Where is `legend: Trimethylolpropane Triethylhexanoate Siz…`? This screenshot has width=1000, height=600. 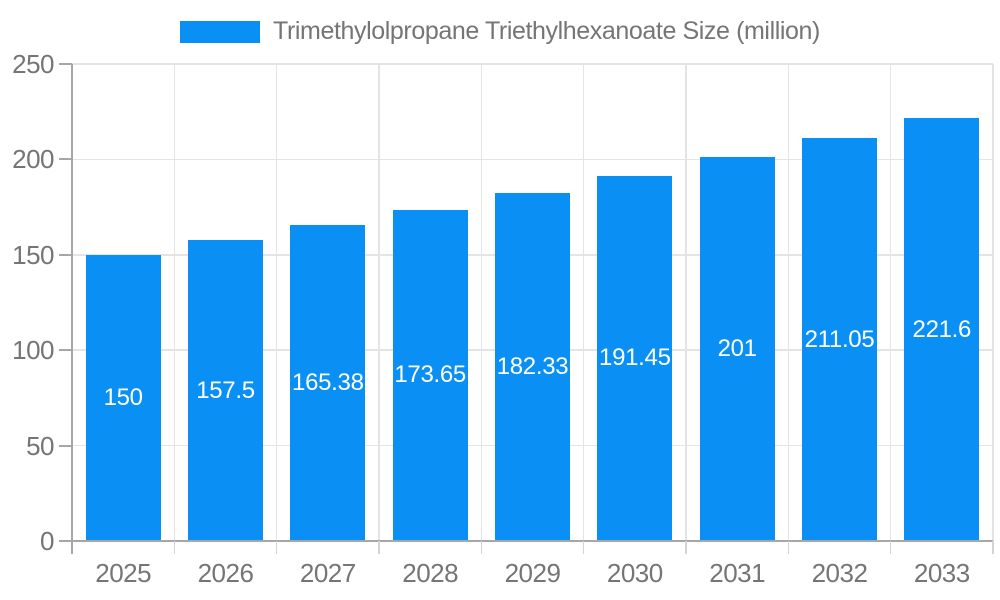 legend: Trimethylolpropane Triethylhexanoate Siz… is located at coordinates (500, 31).